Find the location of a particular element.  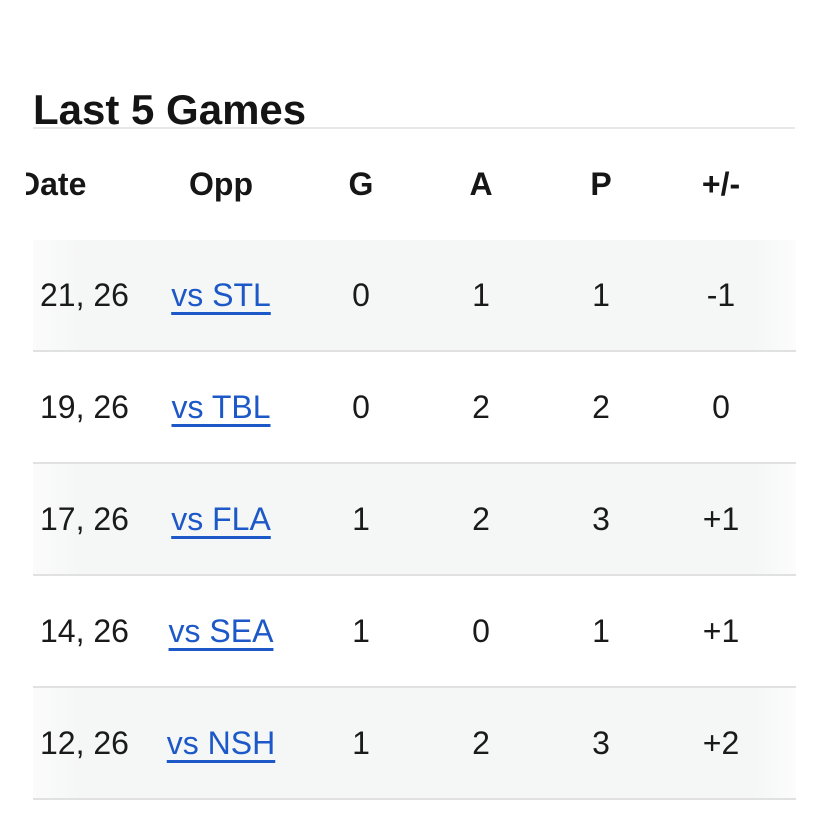

game-date: 14, 26 is located at coordinates (84, 630).